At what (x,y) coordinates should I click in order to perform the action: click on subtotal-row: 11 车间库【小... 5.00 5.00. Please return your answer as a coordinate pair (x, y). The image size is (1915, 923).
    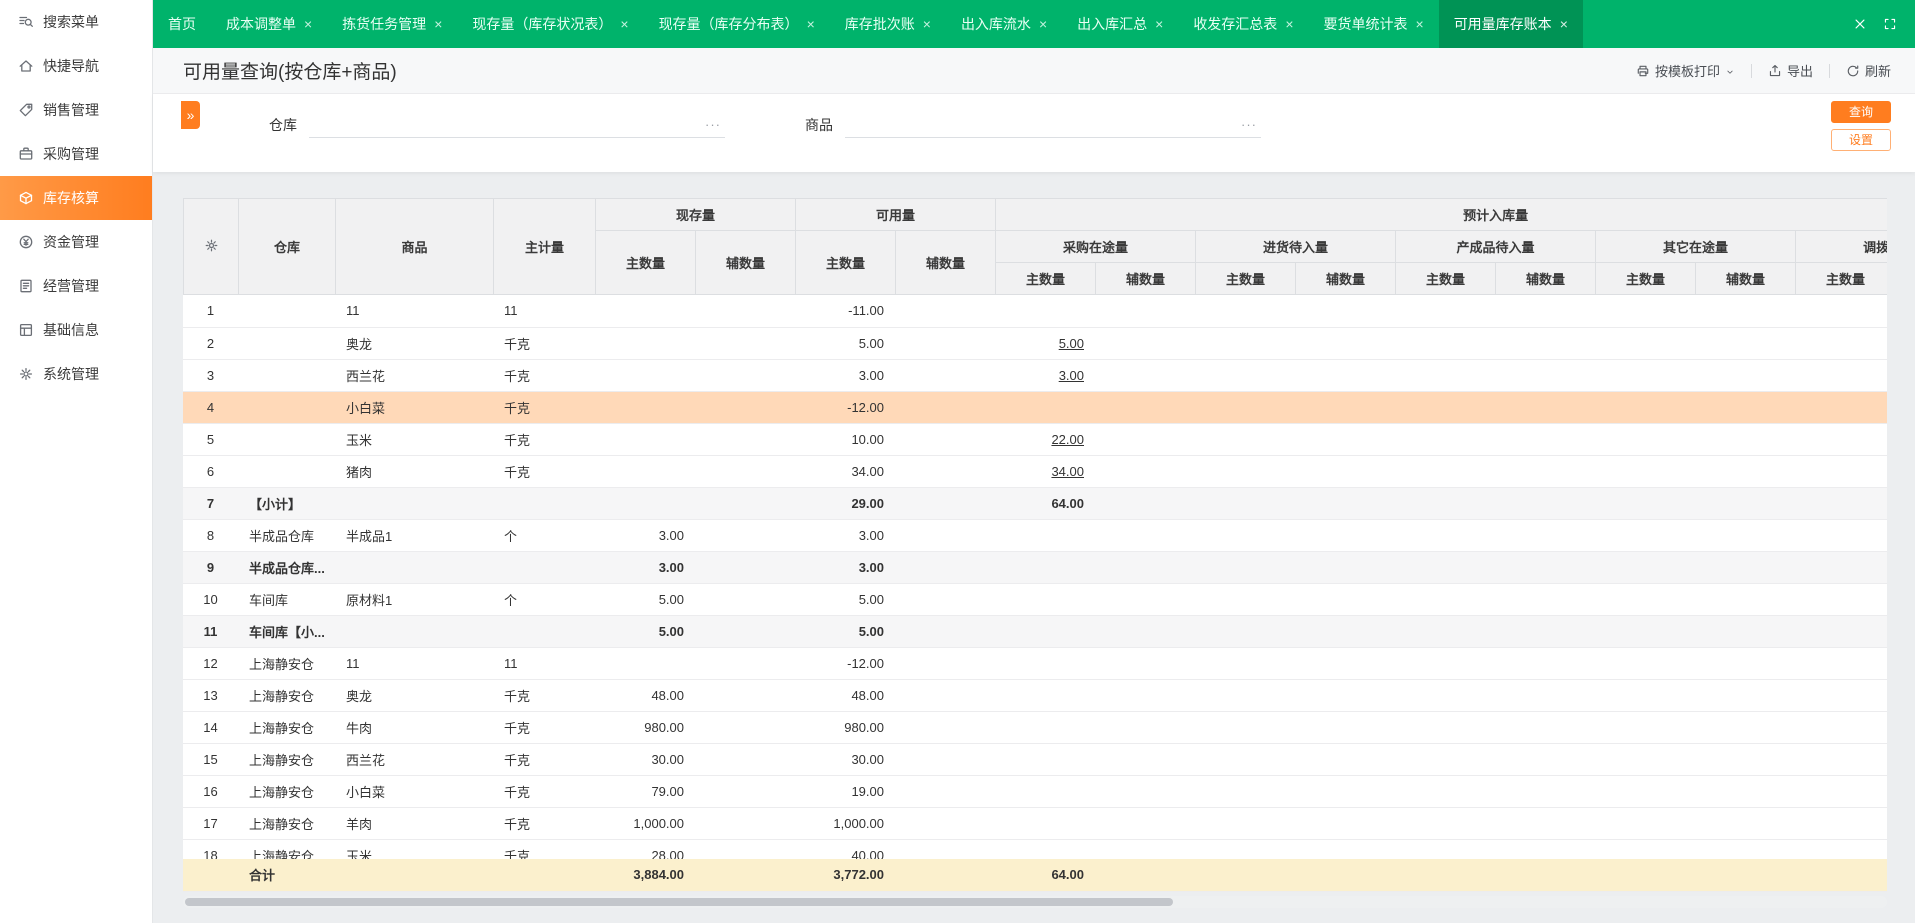
    Looking at the image, I should click on (1035, 631).